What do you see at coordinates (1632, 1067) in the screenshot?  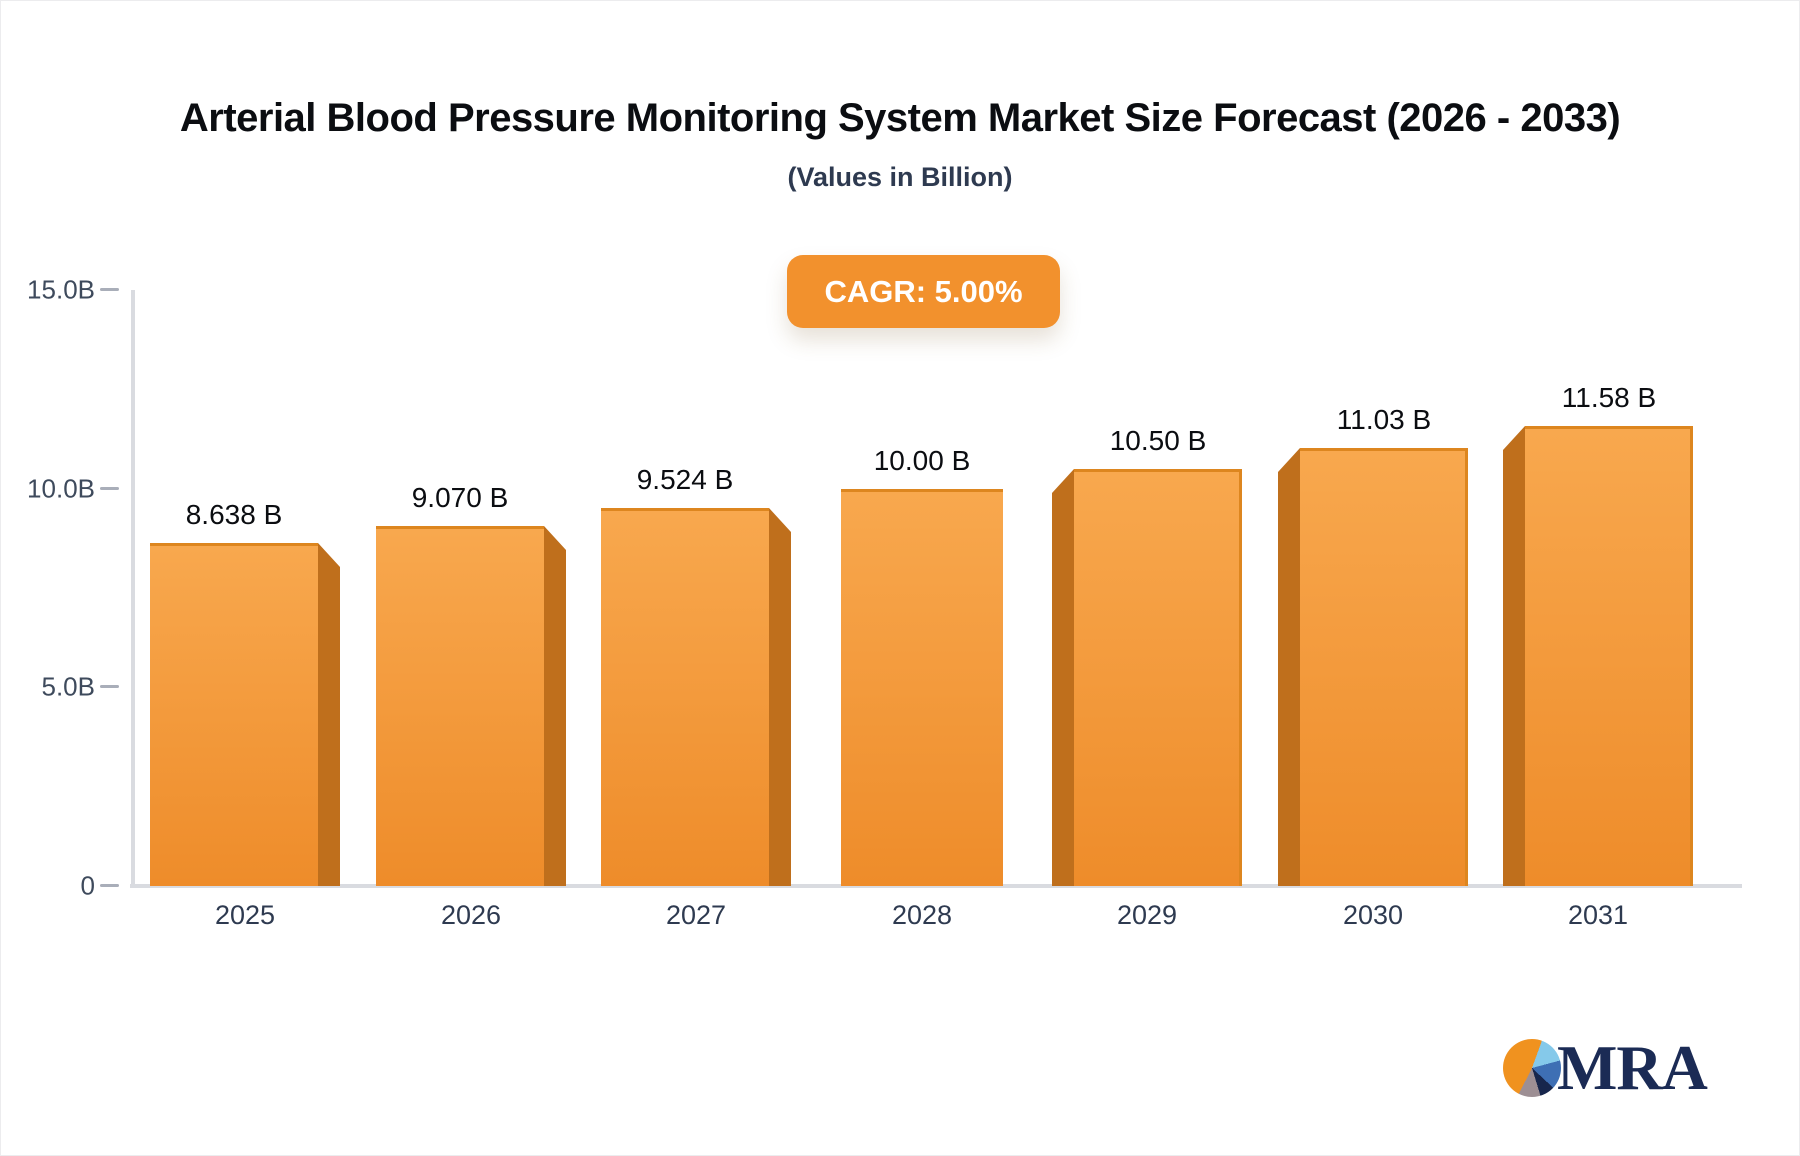 I see `logo-text: MRA` at bounding box center [1632, 1067].